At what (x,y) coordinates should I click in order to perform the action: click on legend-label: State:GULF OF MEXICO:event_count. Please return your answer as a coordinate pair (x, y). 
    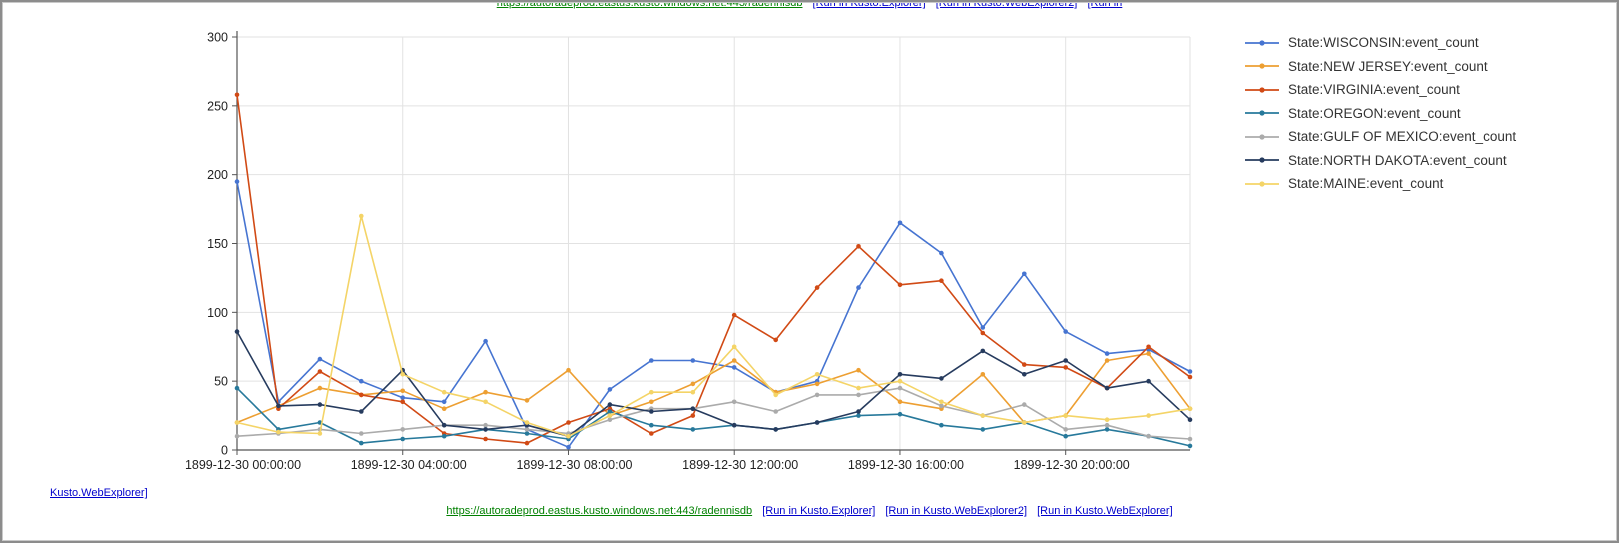
    Looking at the image, I should click on (1402, 137).